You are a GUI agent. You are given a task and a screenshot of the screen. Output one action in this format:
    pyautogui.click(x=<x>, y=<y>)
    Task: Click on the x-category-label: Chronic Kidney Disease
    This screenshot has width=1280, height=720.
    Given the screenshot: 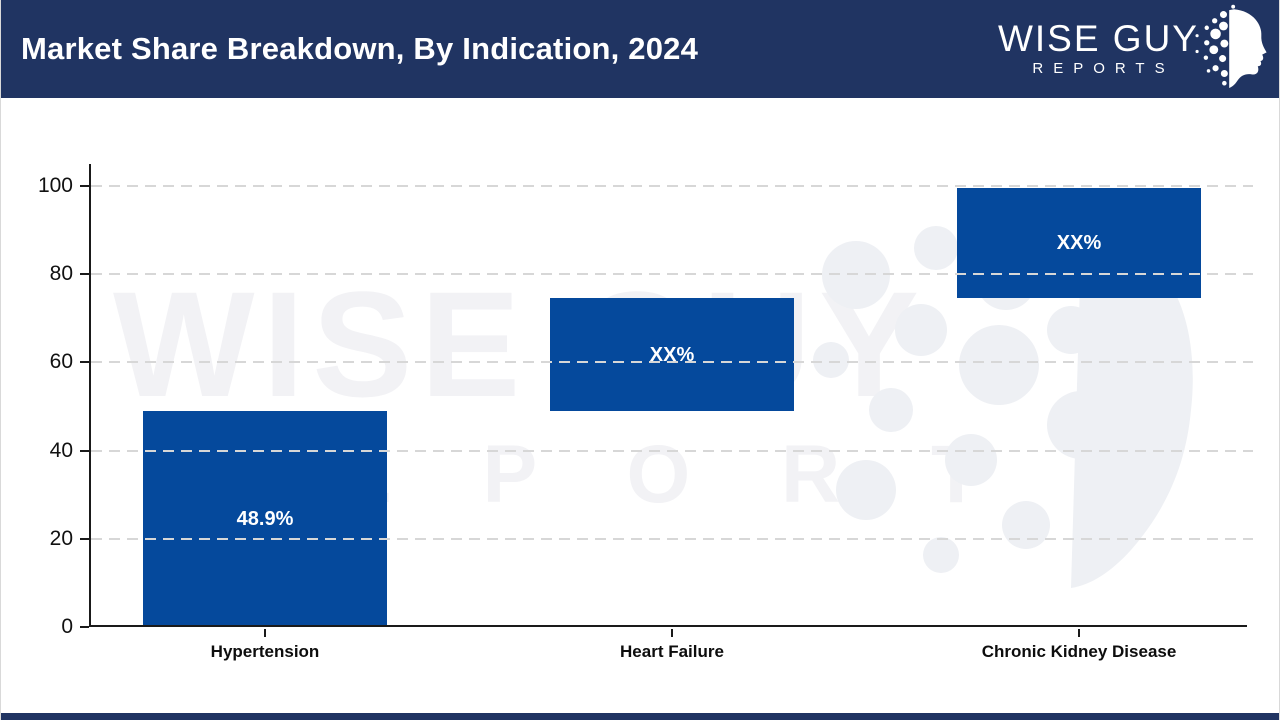 What is the action you would take?
    pyautogui.click(x=1079, y=651)
    